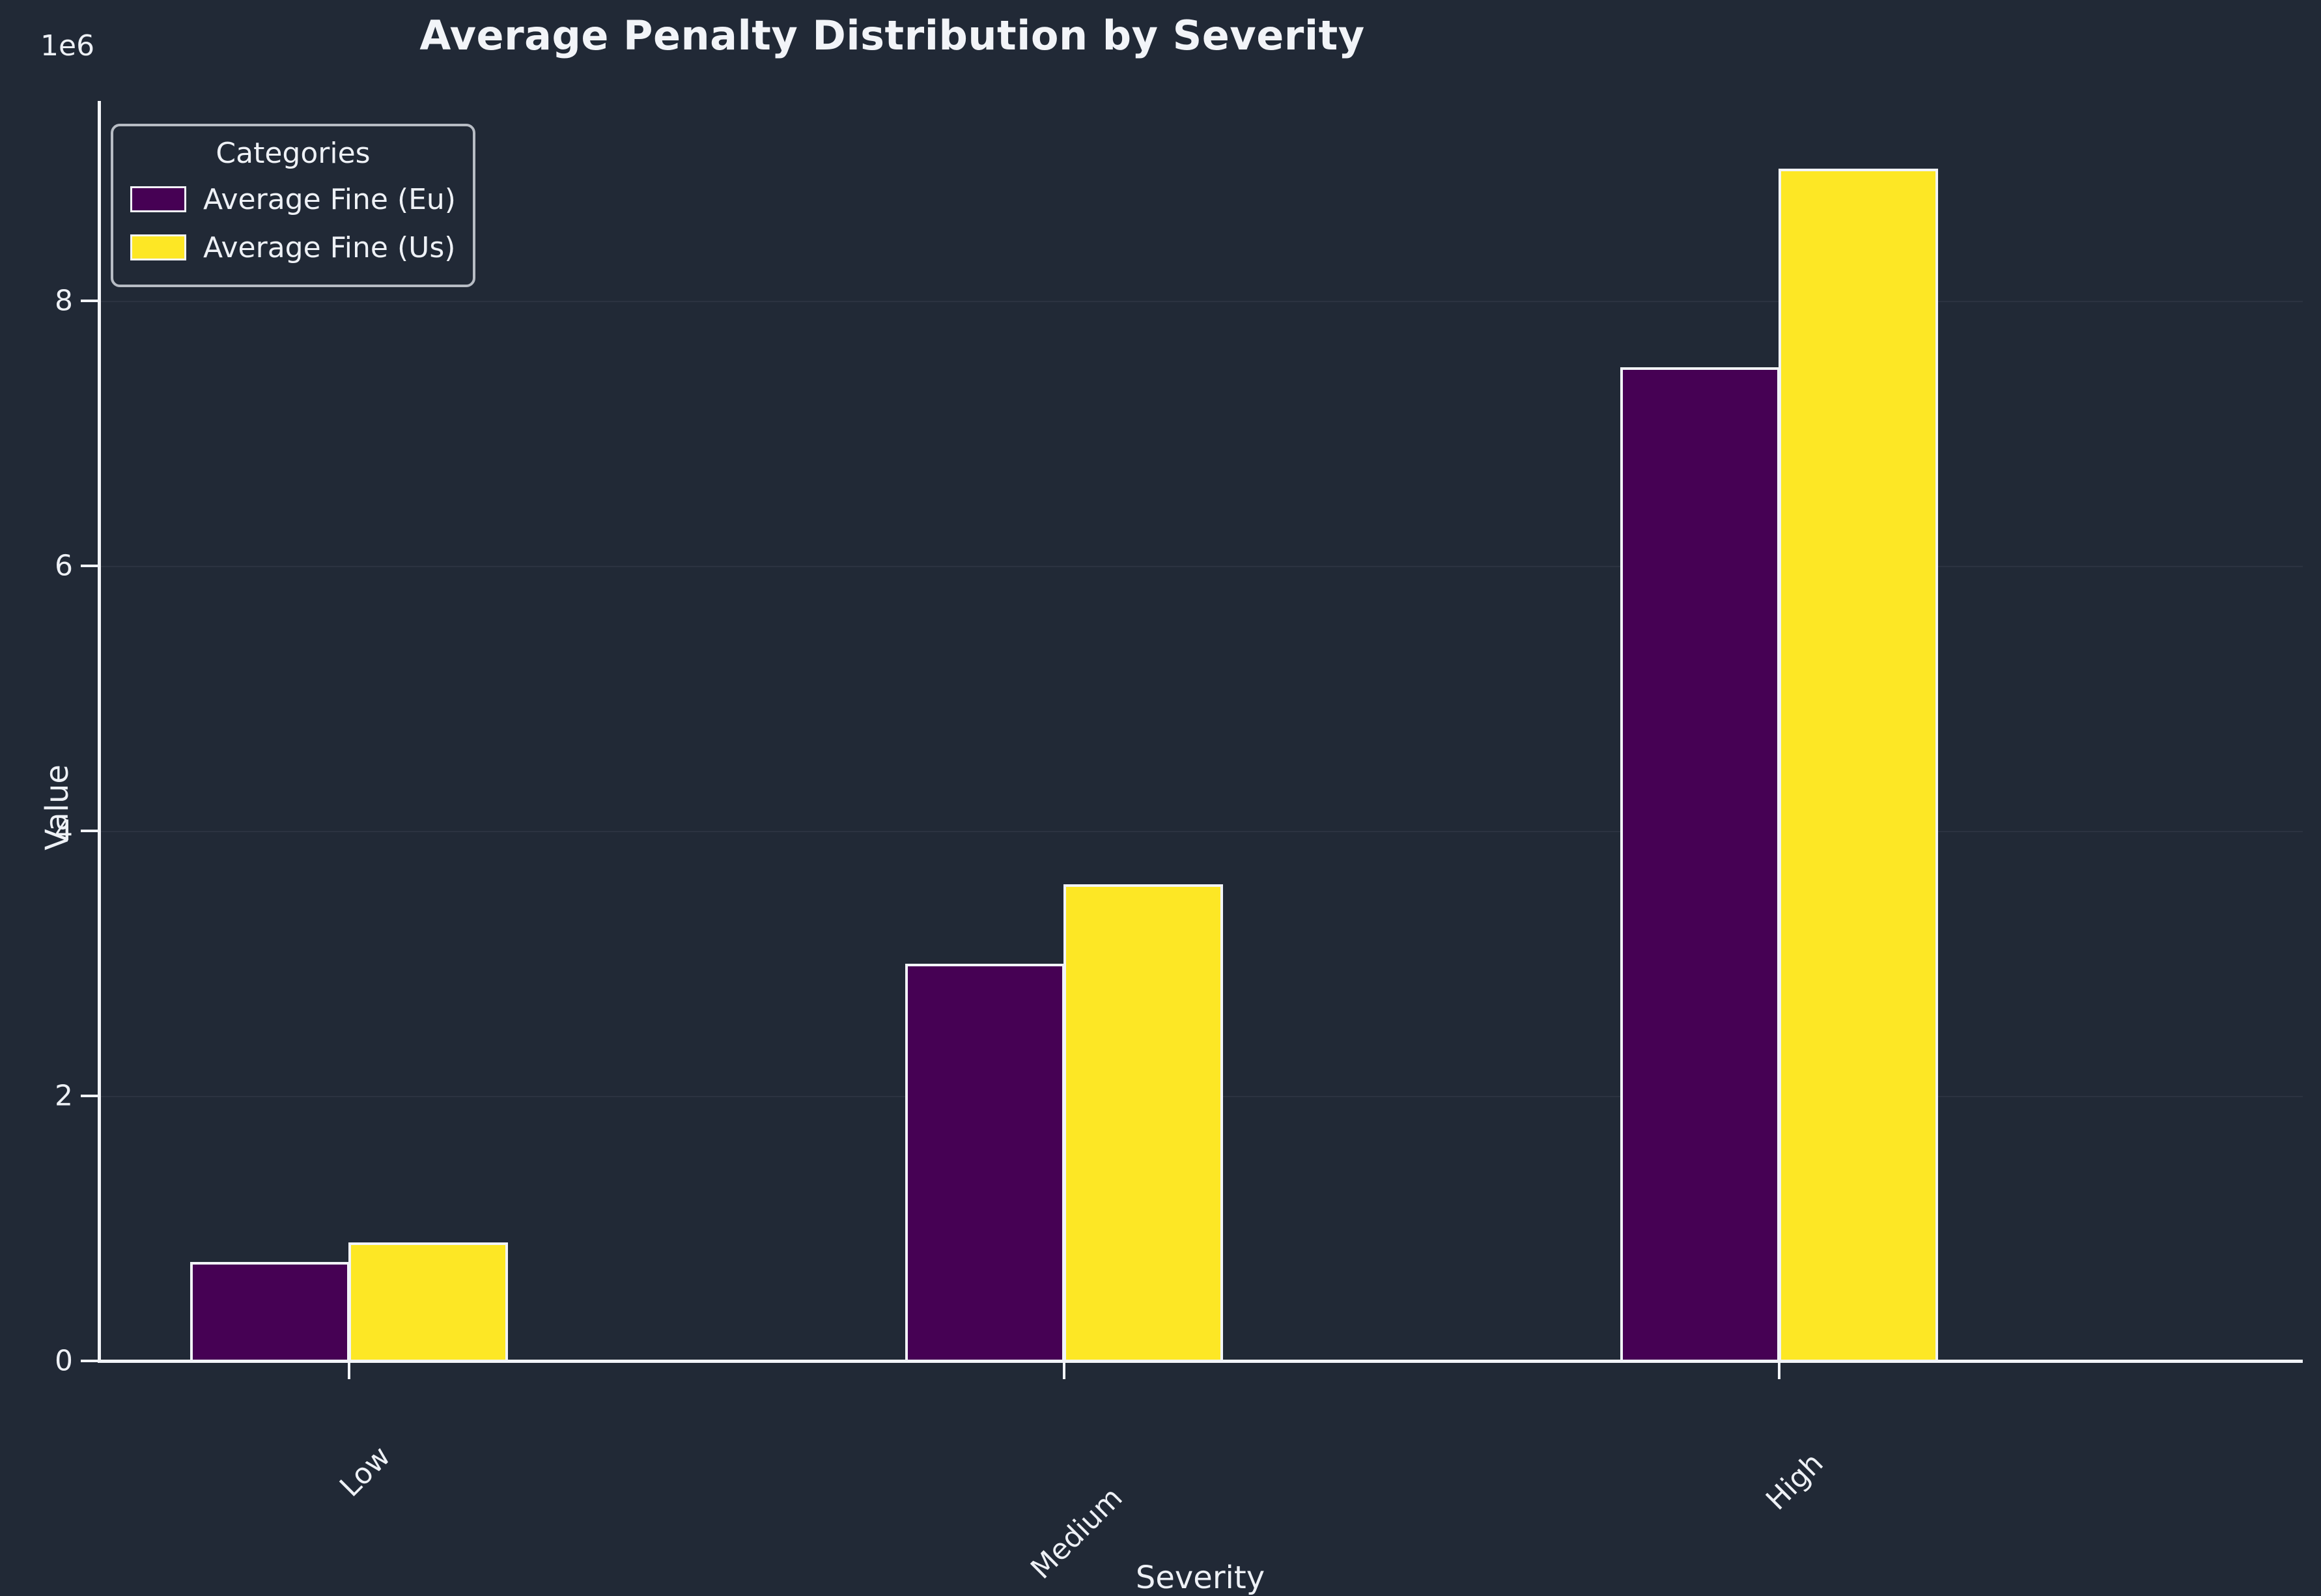 Image resolution: width=2321 pixels, height=1596 pixels. What do you see at coordinates (57, 807) in the screenshot?
I see `y-axis-label: Value` at bounding box center [57, 807].